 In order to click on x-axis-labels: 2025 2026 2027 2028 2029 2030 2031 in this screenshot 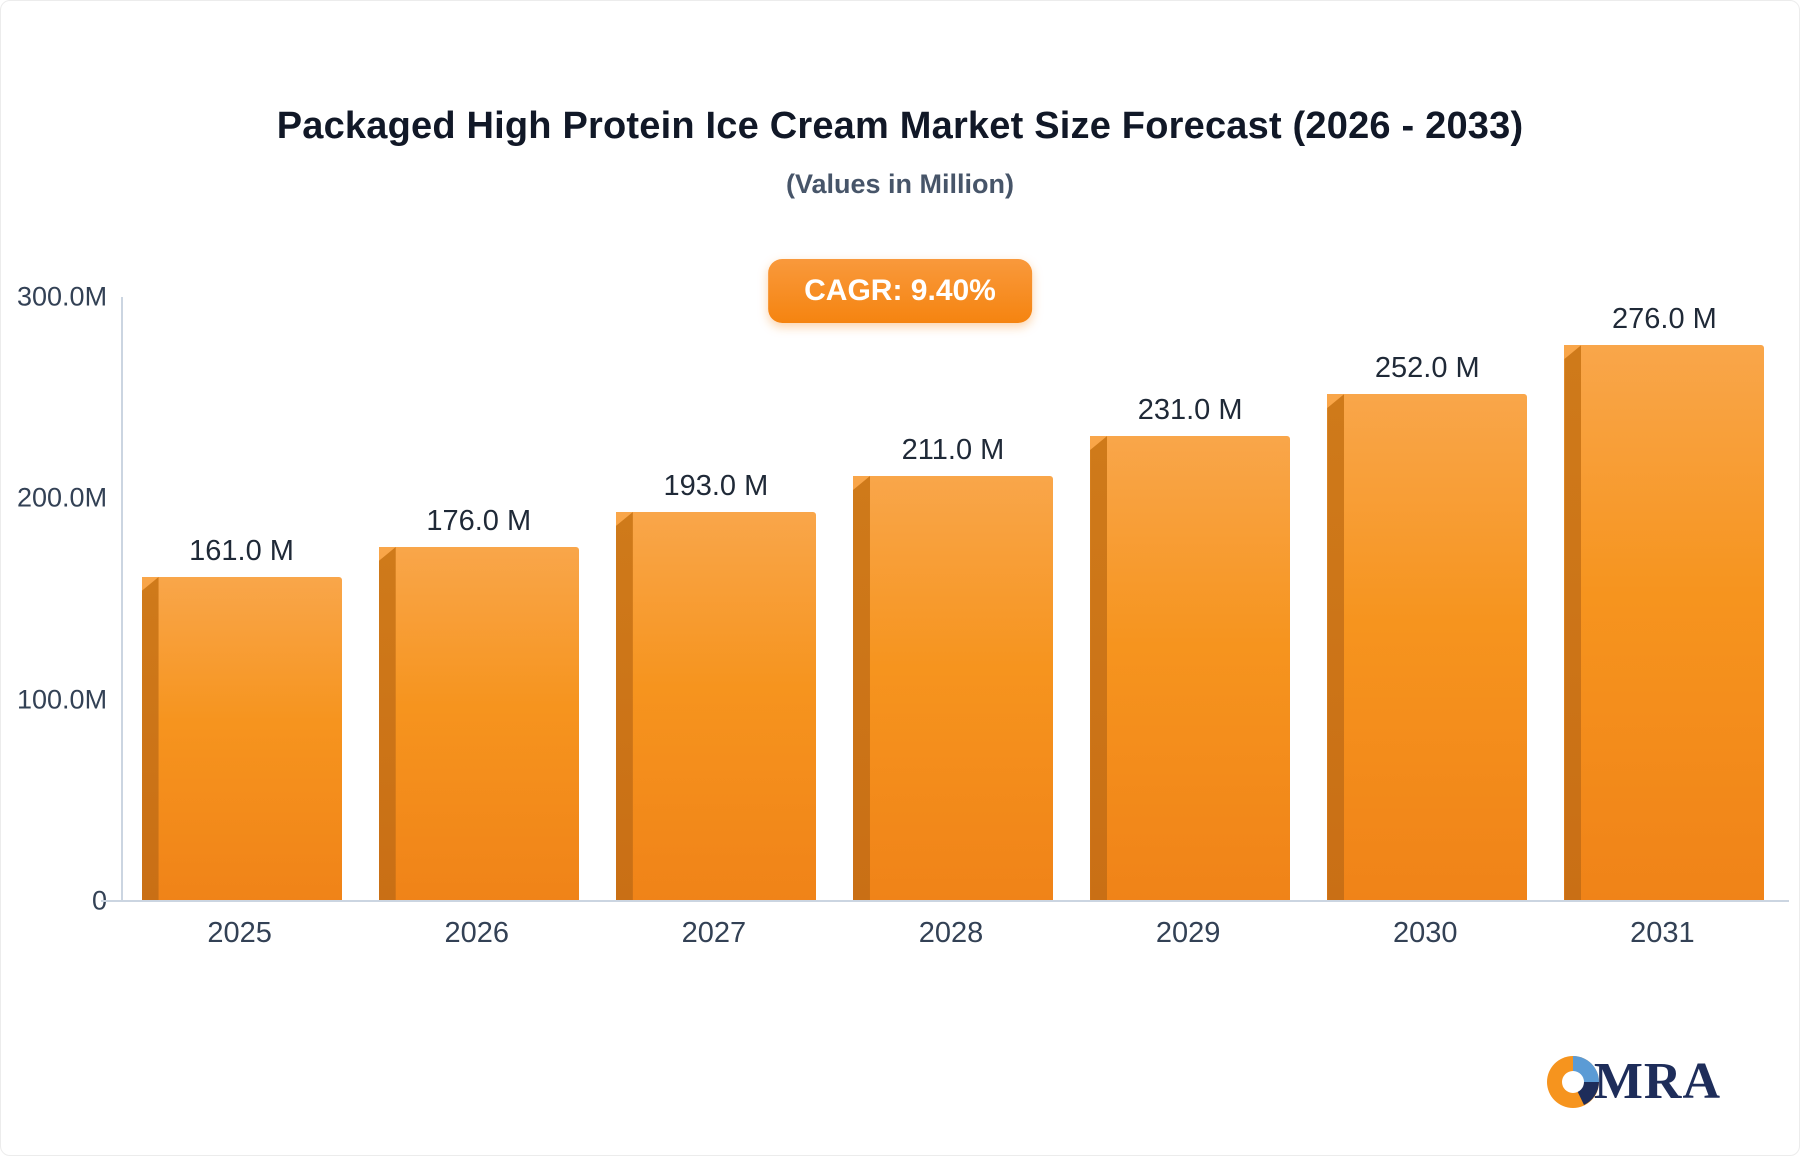, I will do `click(951, 933)`.